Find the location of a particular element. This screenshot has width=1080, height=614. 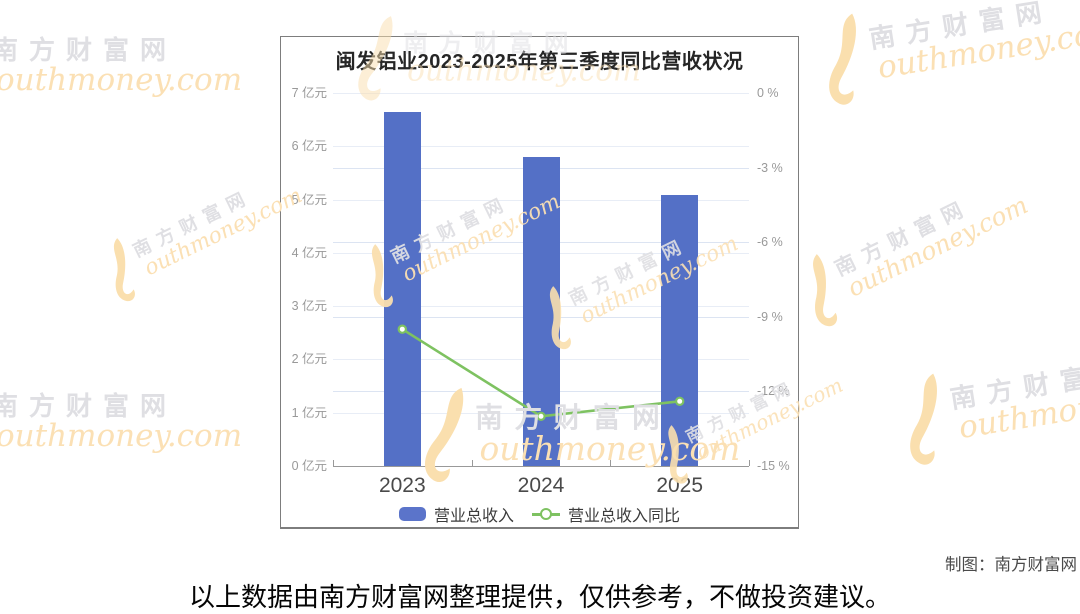

legend-label-revenue: 营业总收入 is located at coordinates (473, 516).